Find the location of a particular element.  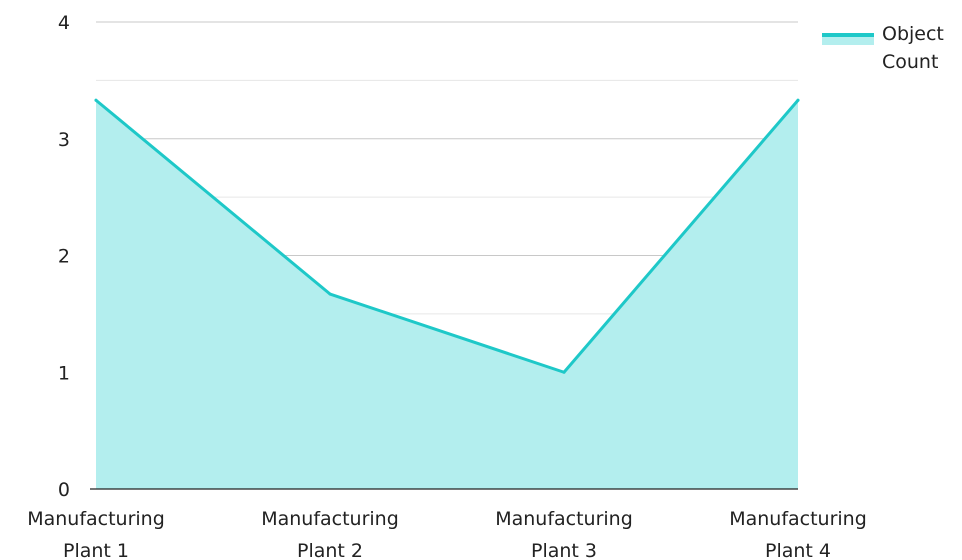

legend: Object Count is located at coordinates (883, 48).